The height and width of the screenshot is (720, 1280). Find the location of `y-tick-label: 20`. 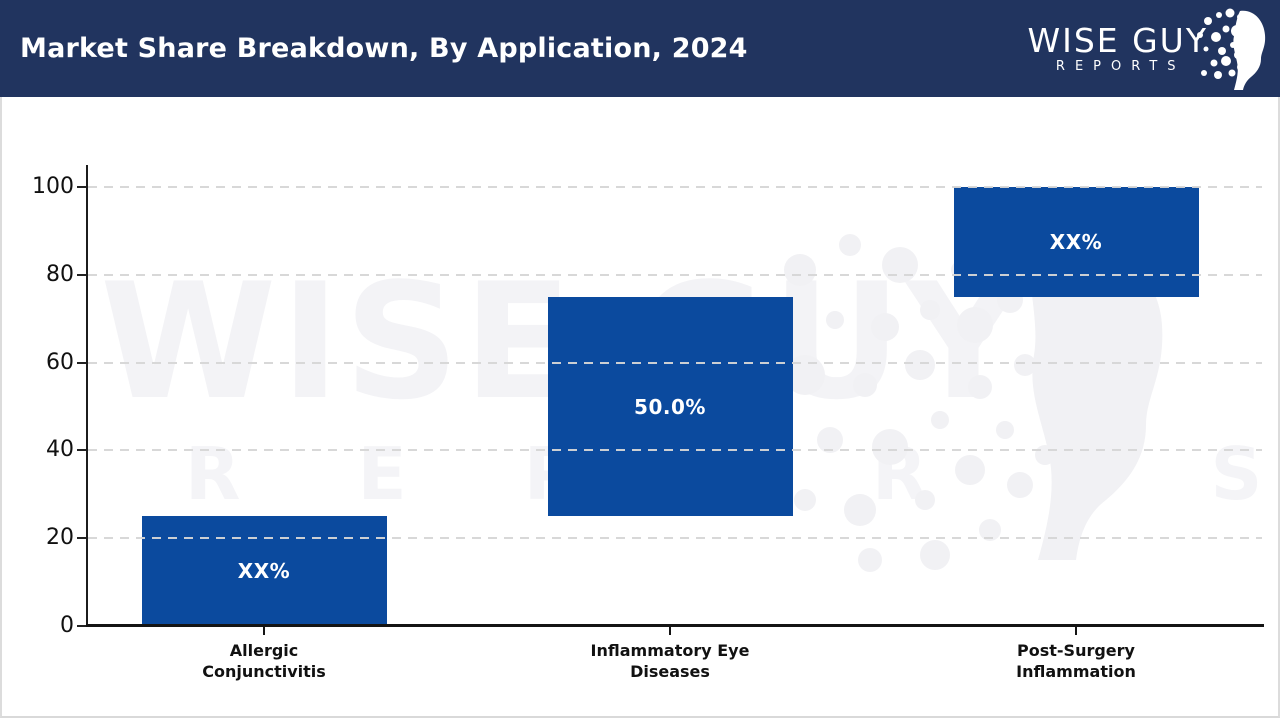

y-tick-label: 20 is located at coordinates (60, 538).